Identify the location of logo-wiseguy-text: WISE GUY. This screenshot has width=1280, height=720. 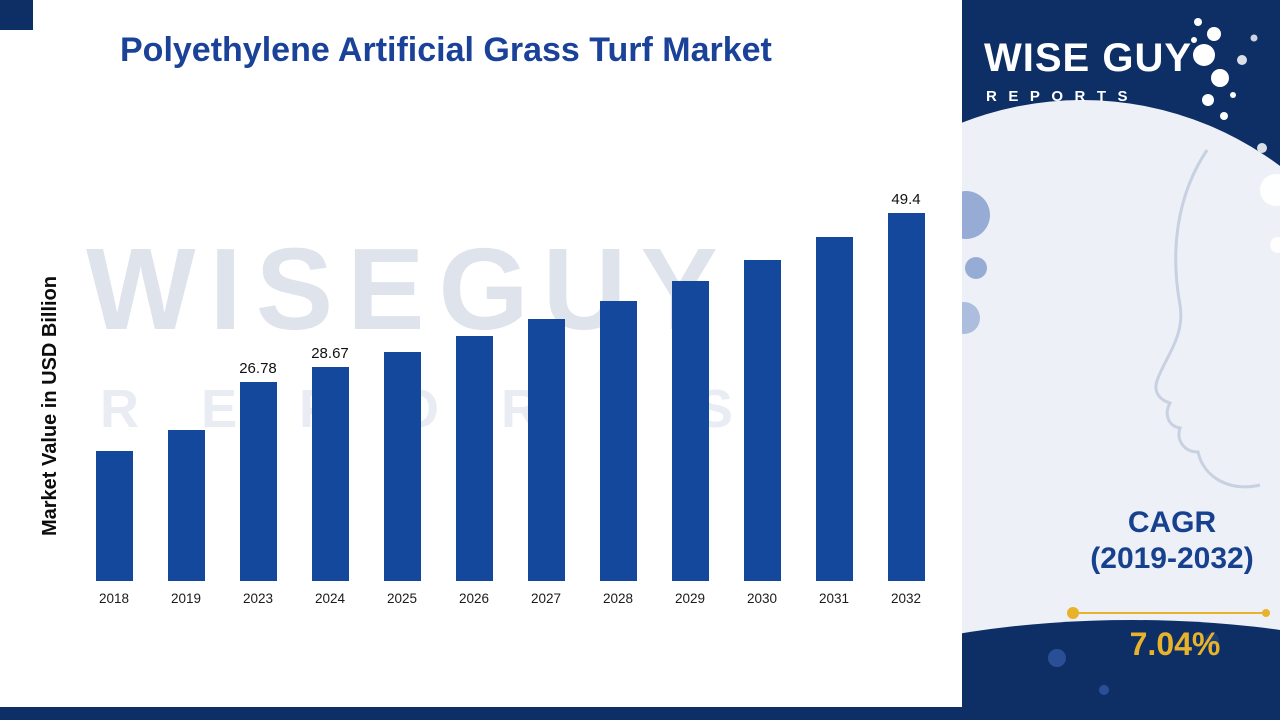
(1088, 58).